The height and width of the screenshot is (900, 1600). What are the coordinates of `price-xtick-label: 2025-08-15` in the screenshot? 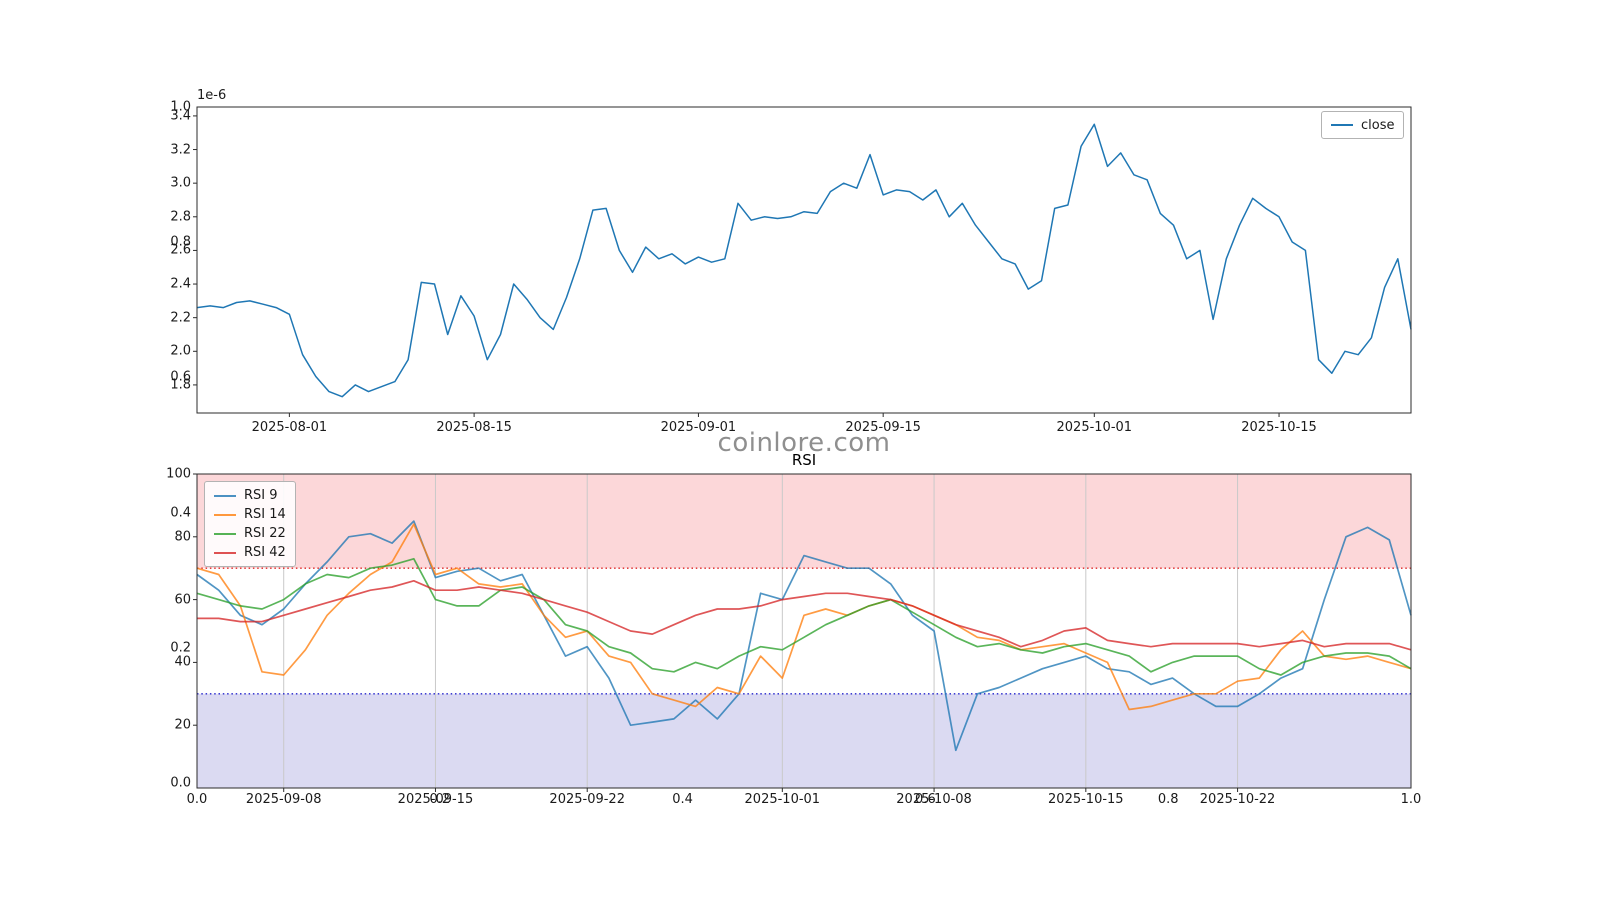 It's located at (474, 427).